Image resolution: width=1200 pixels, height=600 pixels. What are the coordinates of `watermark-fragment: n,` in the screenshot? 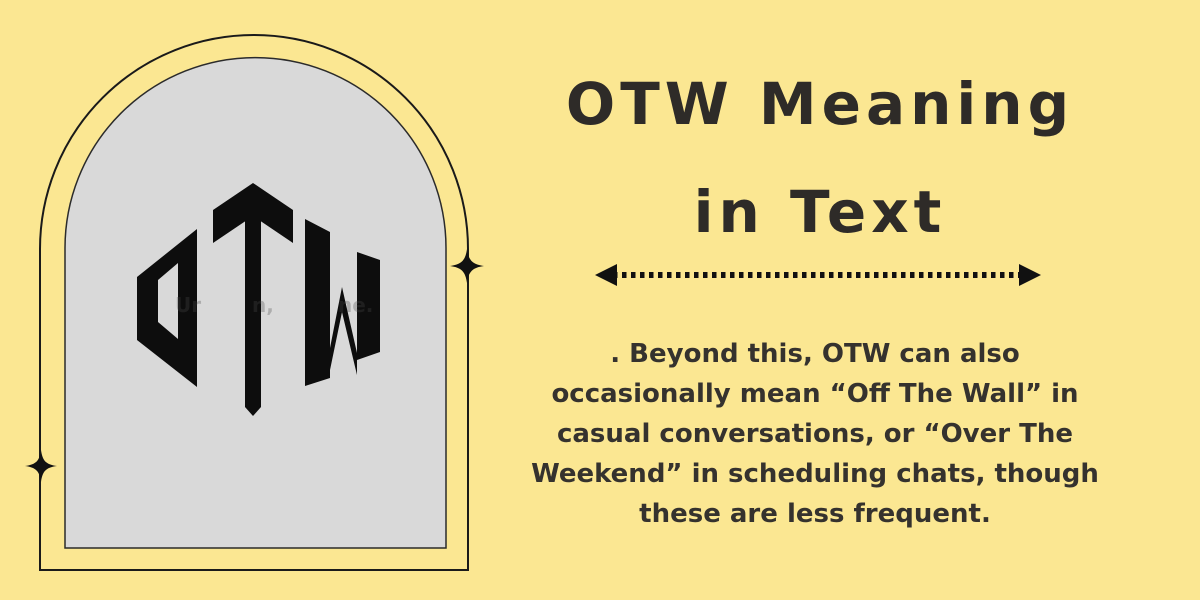 It's located at (263, 305).